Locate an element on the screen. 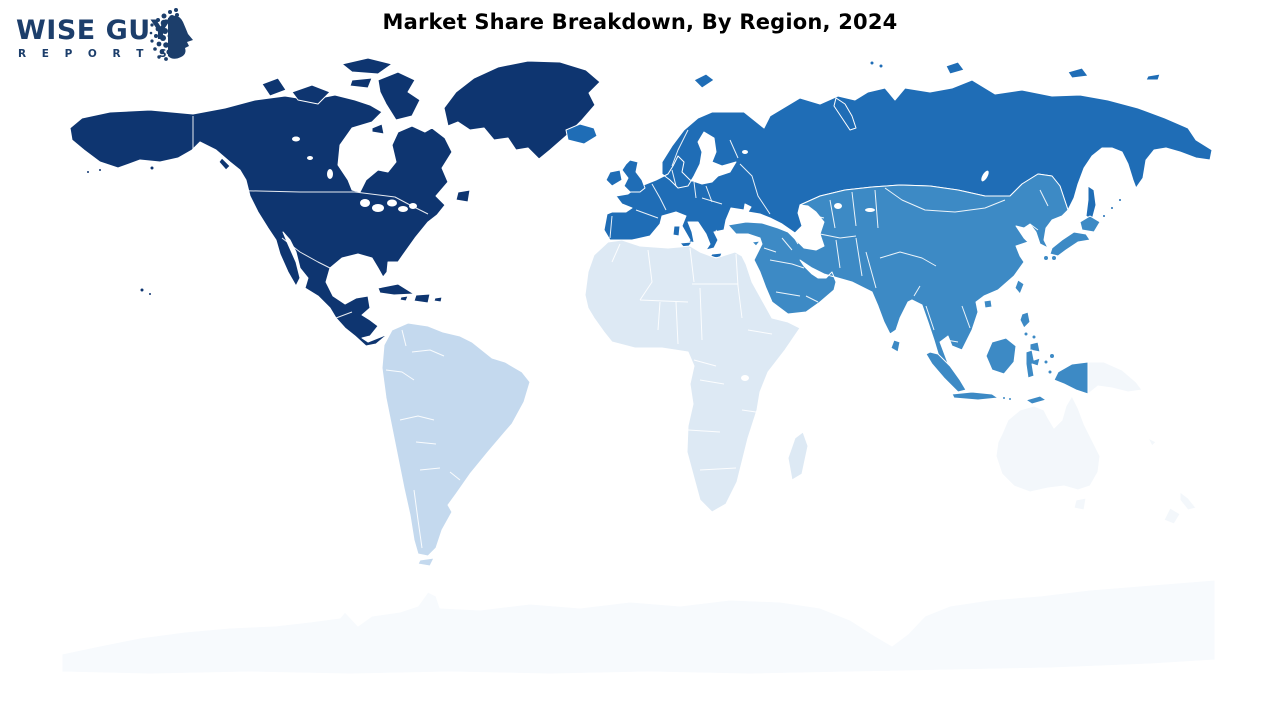  severnaya-zemlya is located at coordinates (955, 68).